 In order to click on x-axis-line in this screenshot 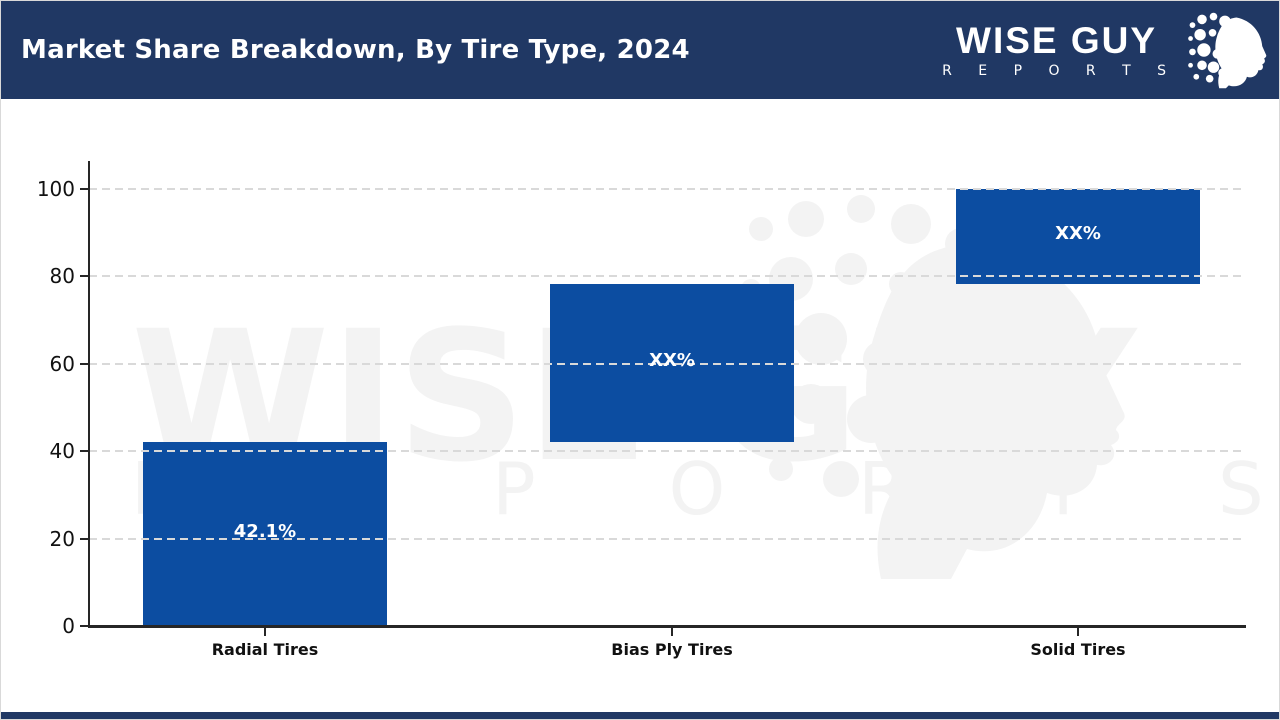, I will do `click(667, 626)`.